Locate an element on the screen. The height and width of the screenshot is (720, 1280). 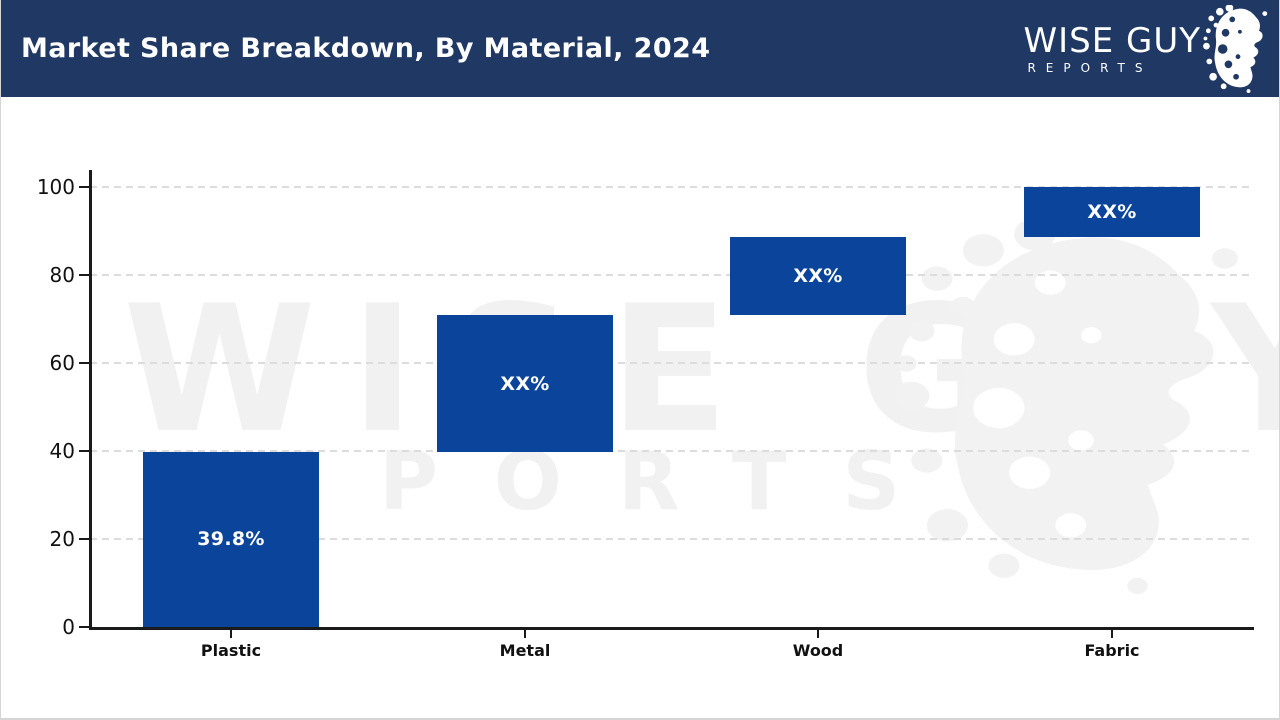
bar-metal: XX% is located at coordinates (525, 383).